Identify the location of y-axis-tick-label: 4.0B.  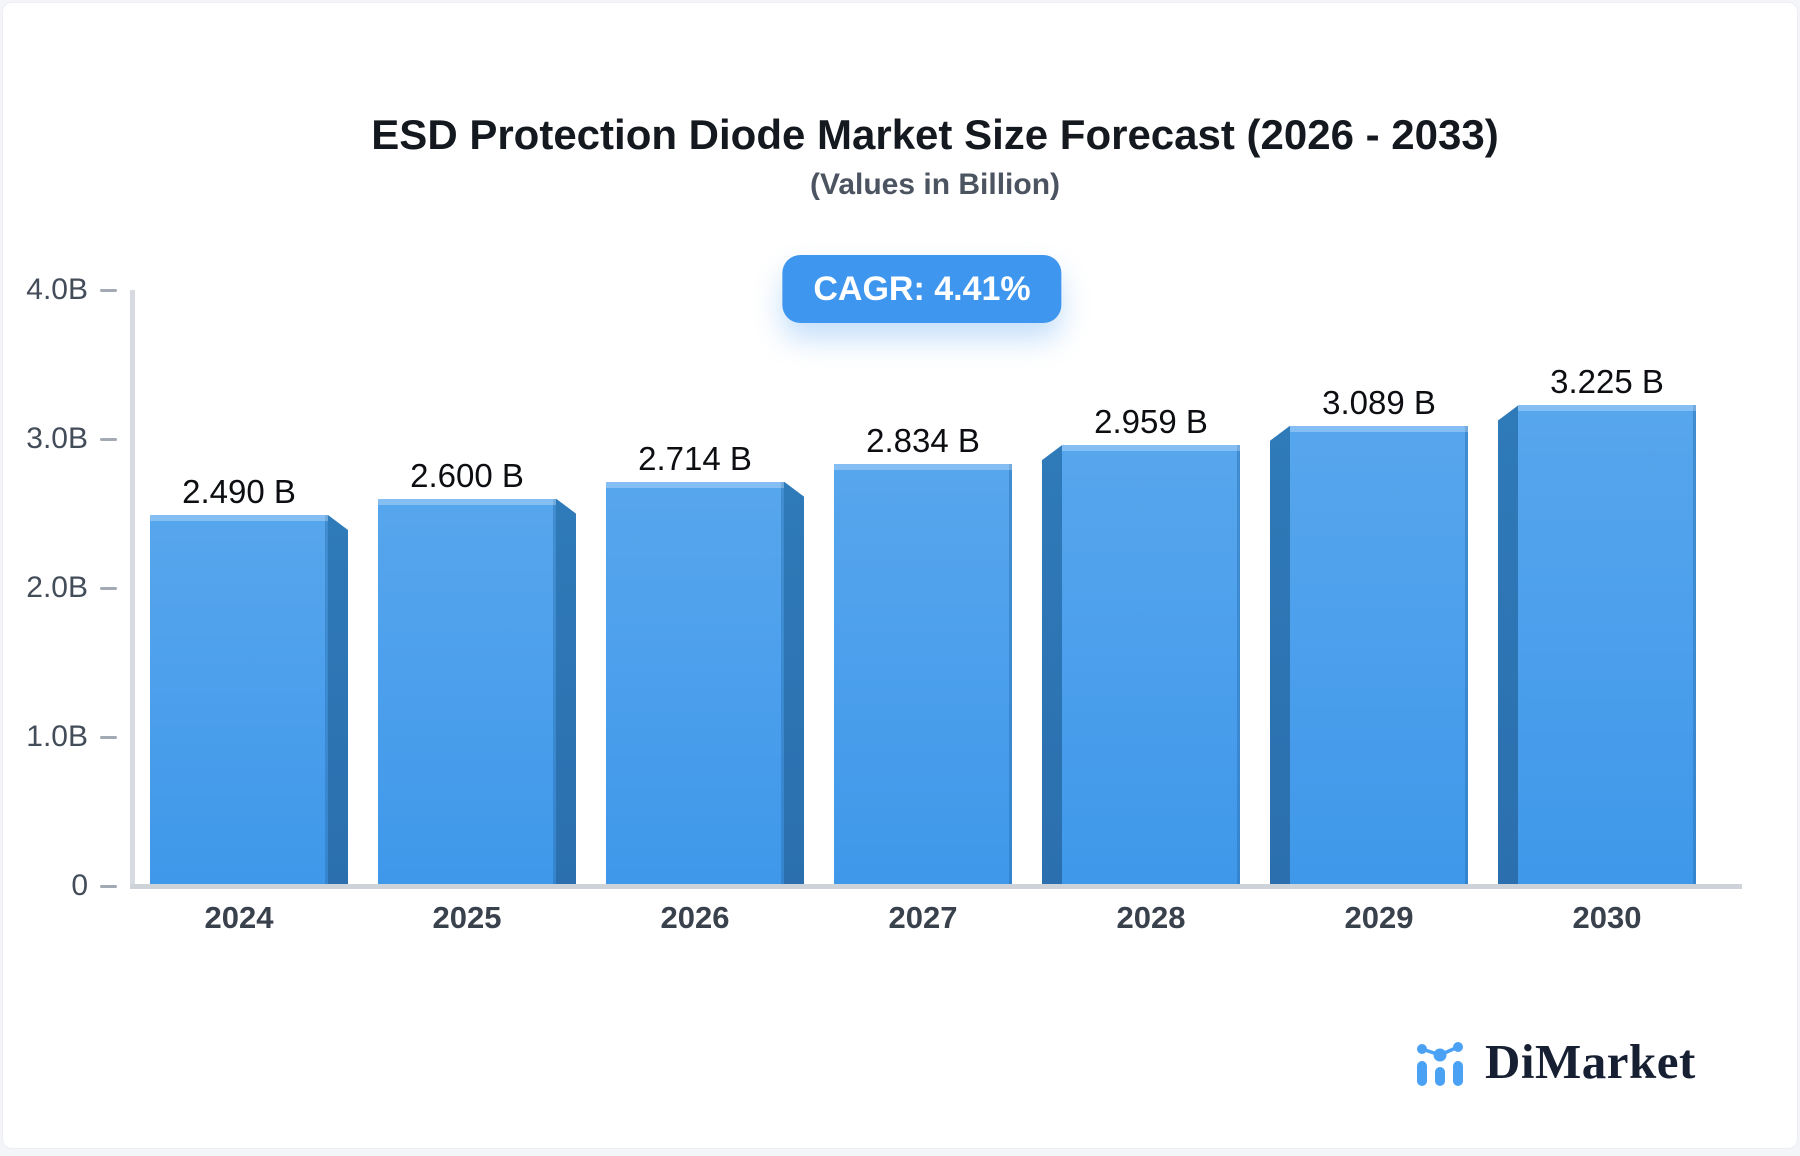
(57, 289).